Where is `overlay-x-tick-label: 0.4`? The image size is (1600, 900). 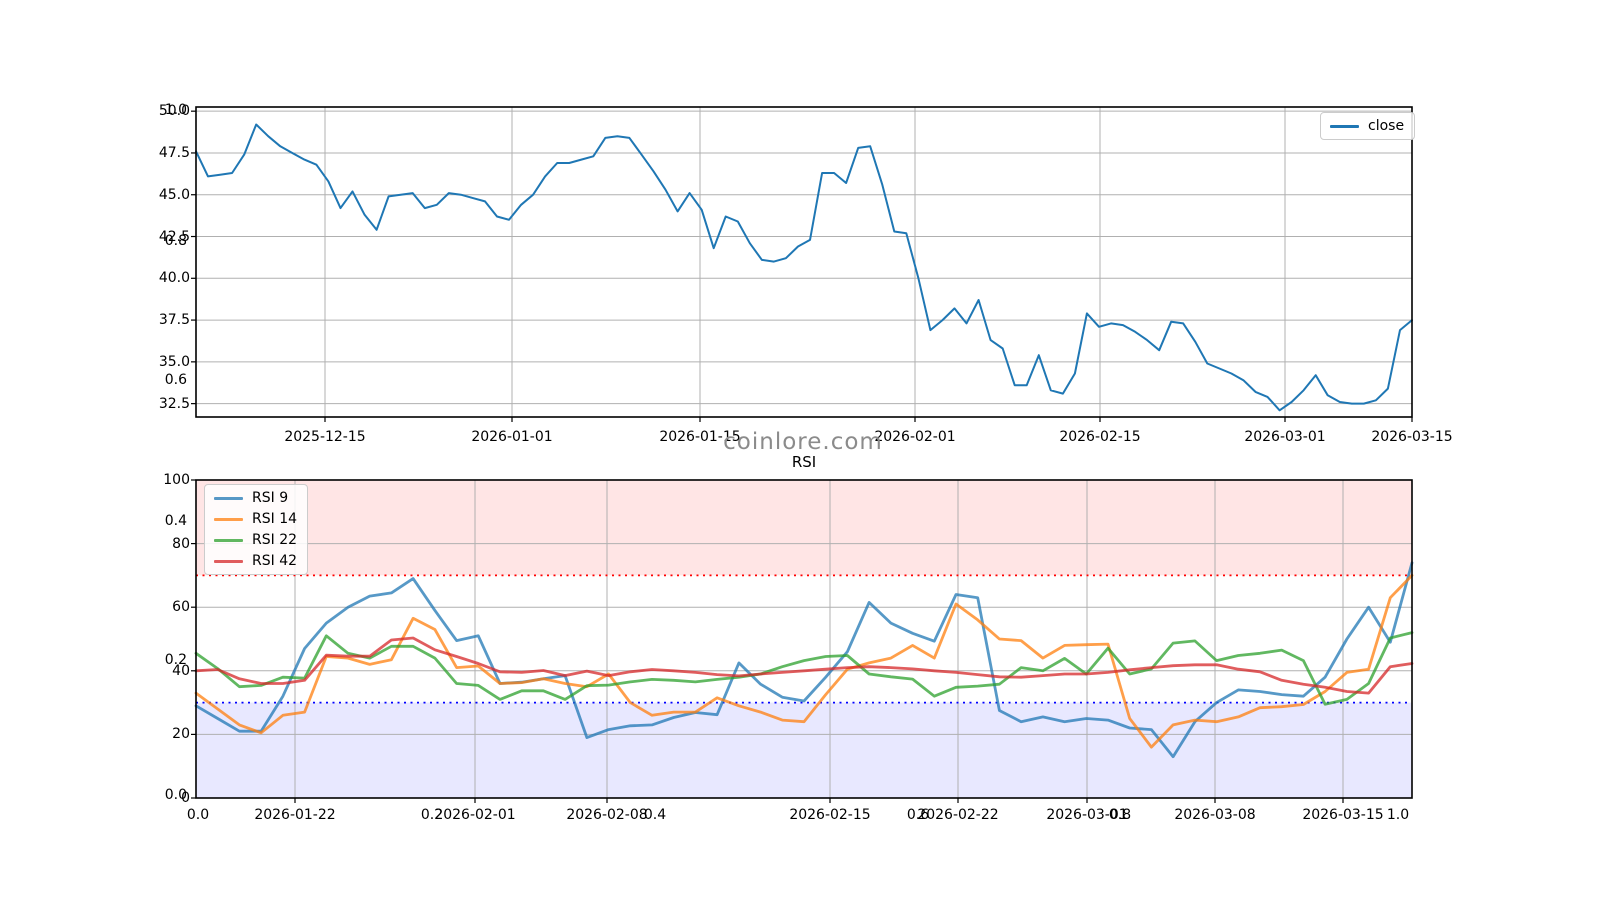
overlay-x-tick-label: 0.4 is located at coordinates (655, 815).